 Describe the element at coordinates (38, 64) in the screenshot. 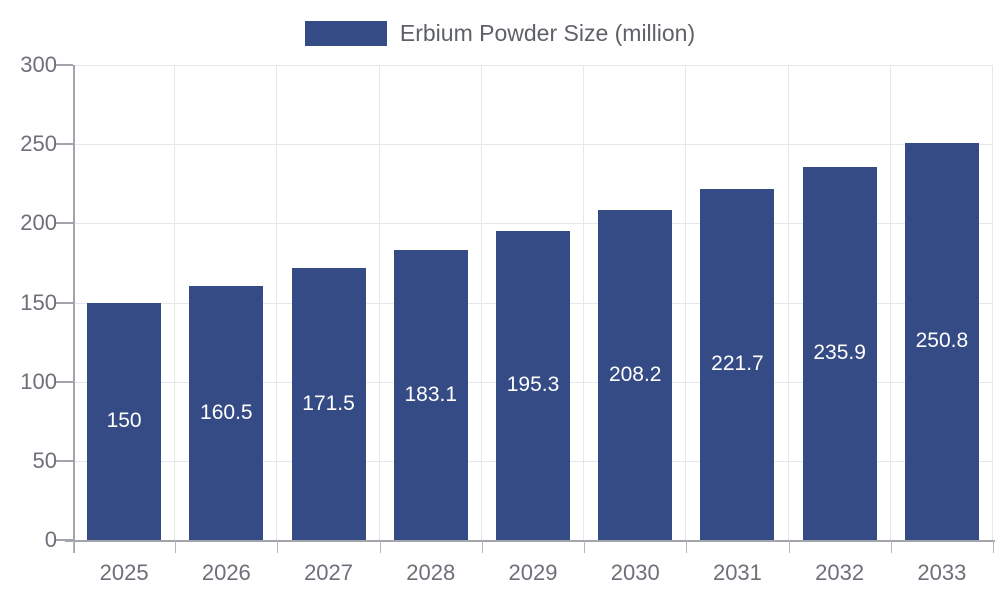

I see `y-axis-tick-label: 300` at that location.